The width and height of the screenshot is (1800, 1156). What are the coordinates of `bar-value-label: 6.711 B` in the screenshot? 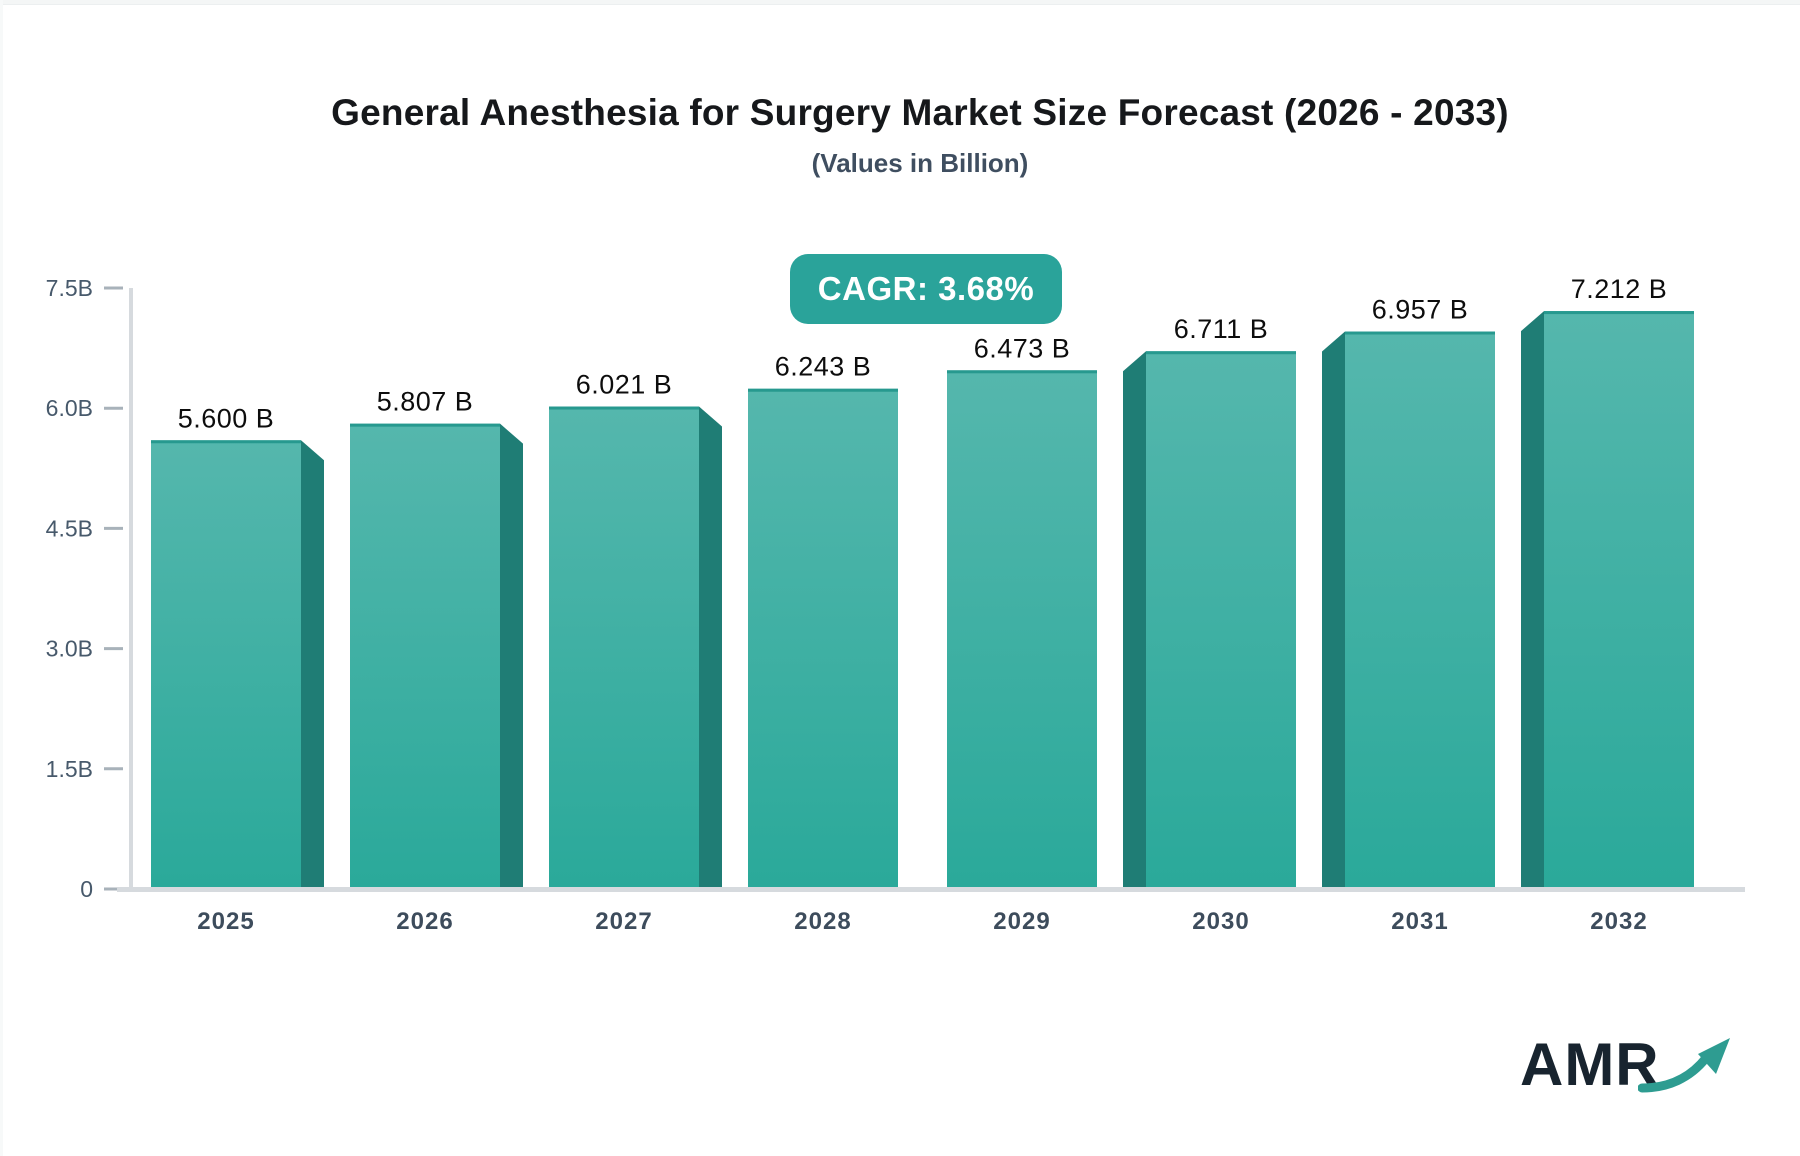 It's located at (1221, 329).